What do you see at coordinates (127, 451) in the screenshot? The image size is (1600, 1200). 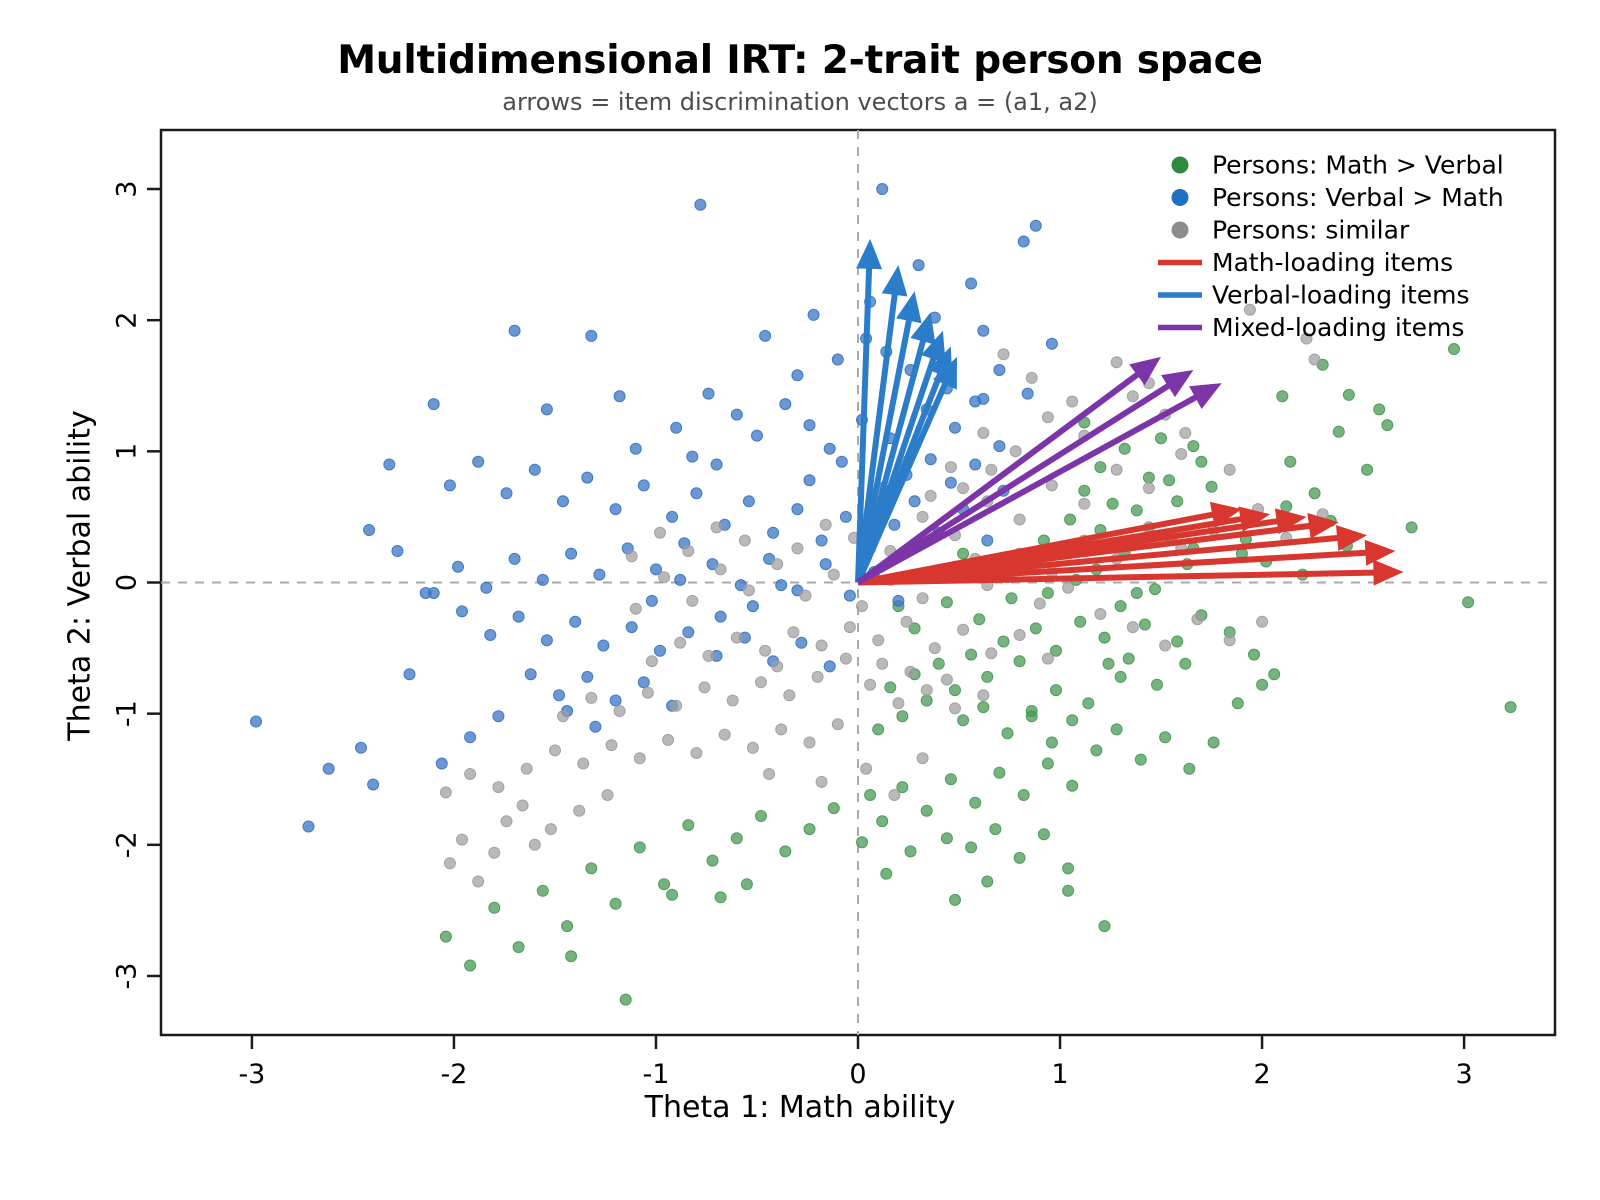 I see `y-tick-label: 1` at bounding box center [127, 451].